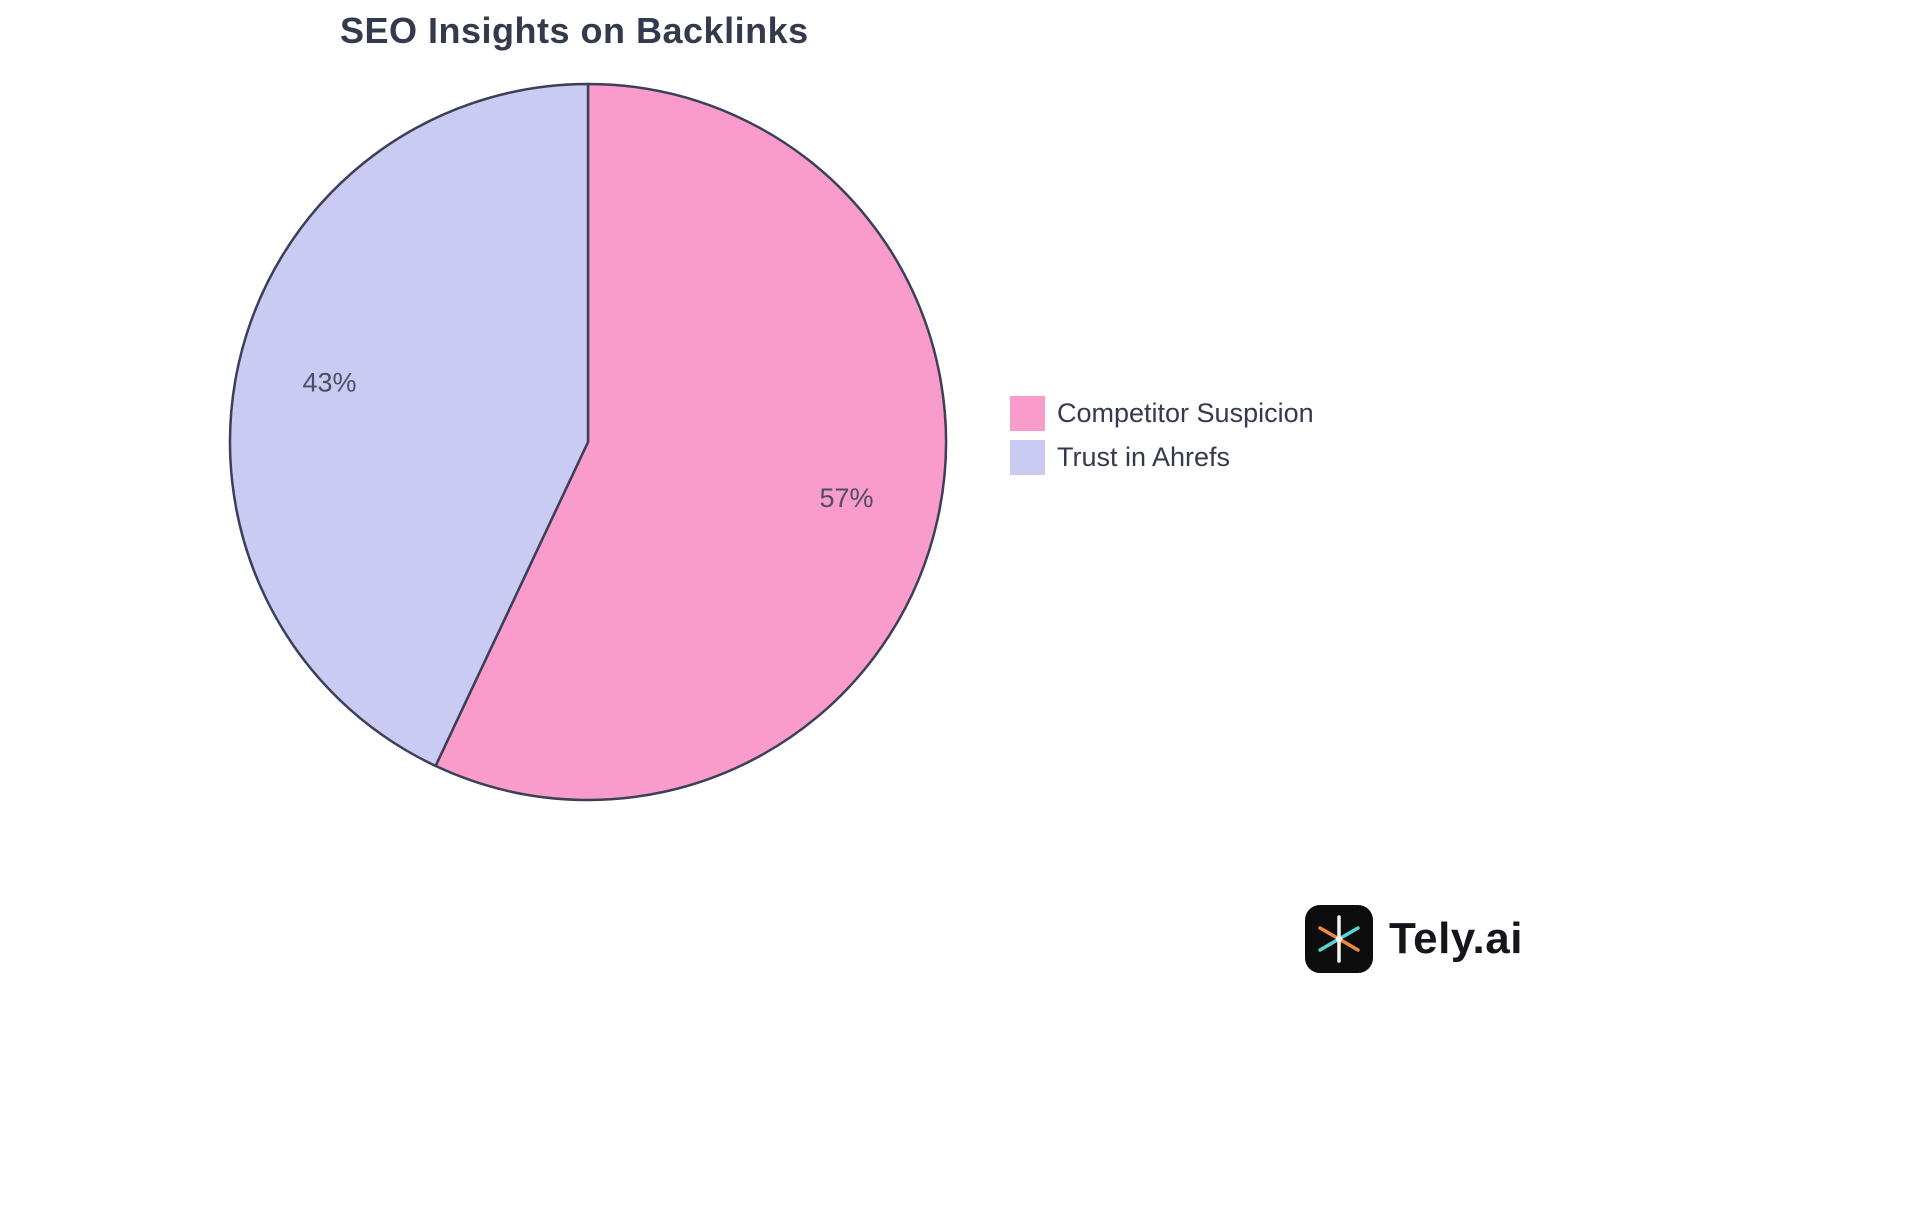 The image size is (1920, 1215). I want to click on chart-title: SEO Insights on Backlinks, so click(574, 30).